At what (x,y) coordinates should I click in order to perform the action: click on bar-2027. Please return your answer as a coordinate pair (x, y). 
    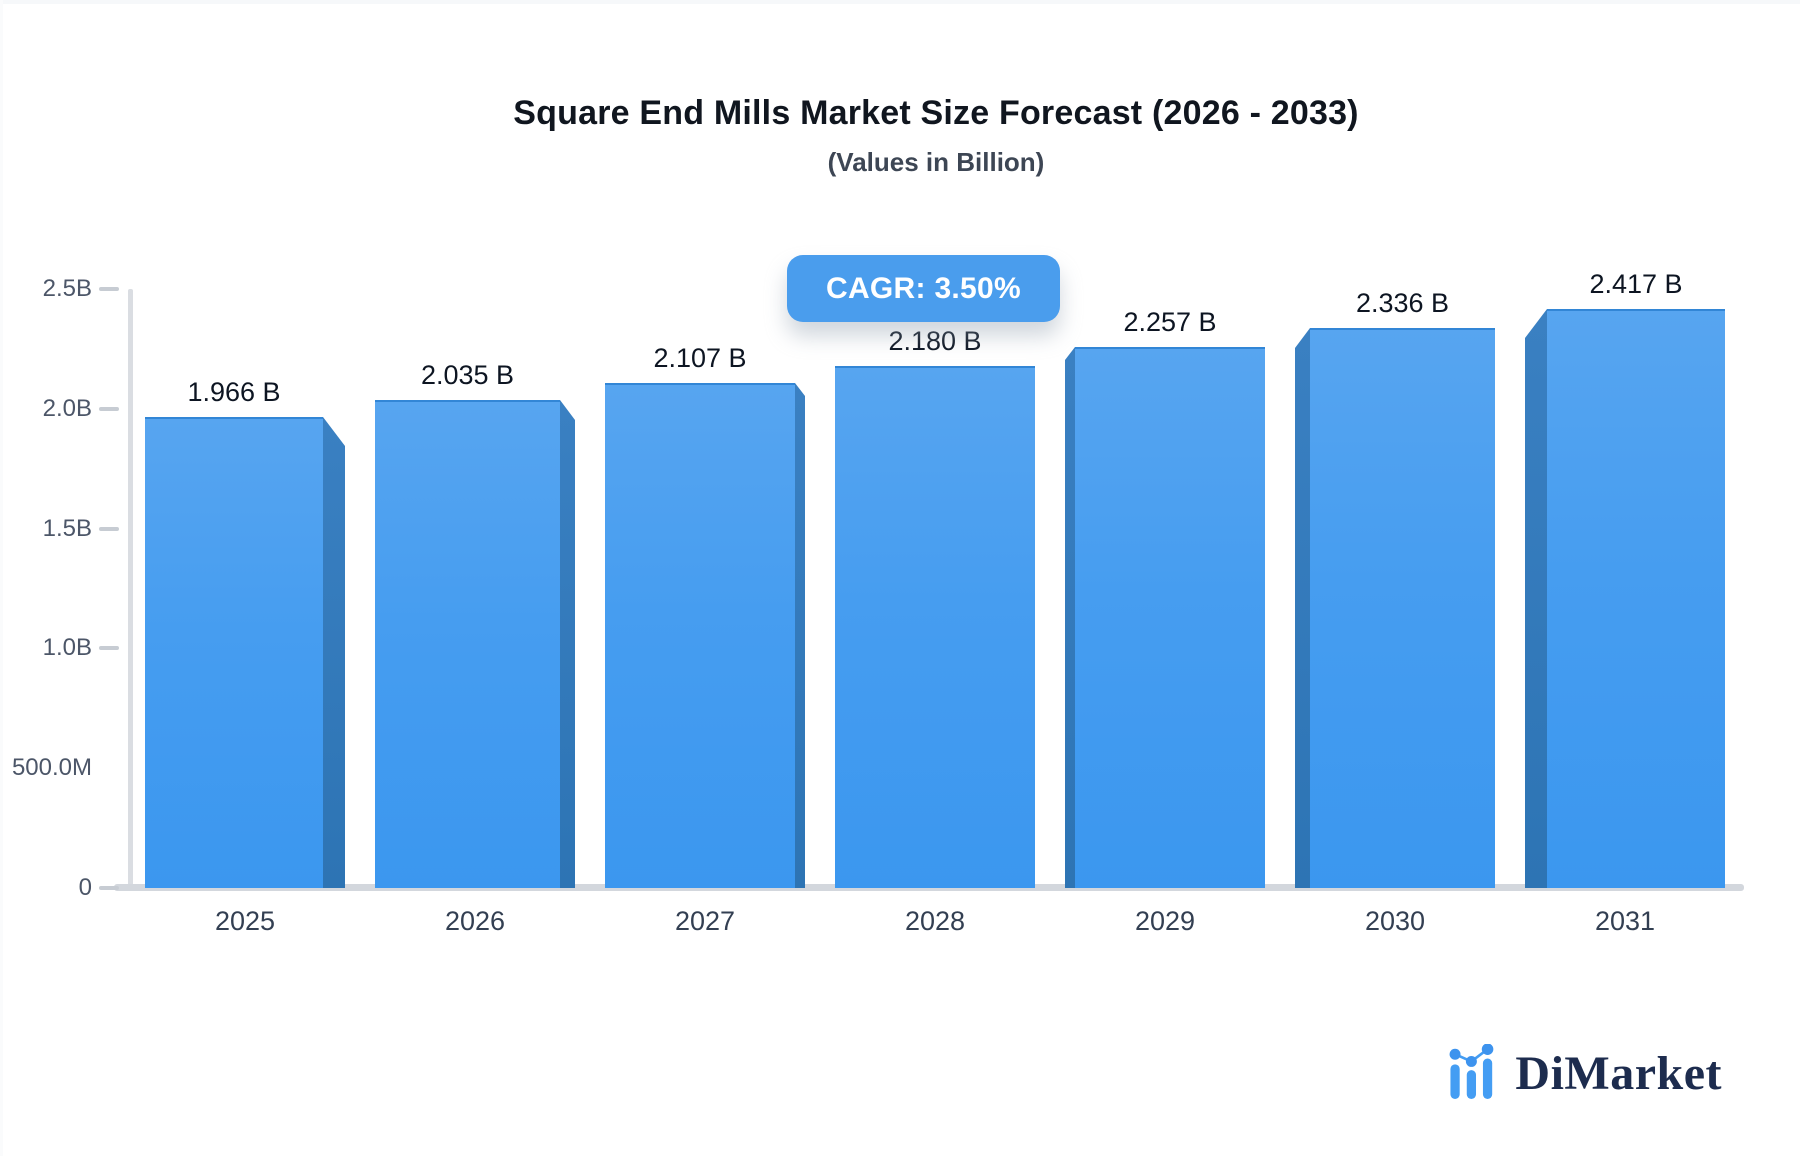
    Looking at the image, I should click on (705, 635).